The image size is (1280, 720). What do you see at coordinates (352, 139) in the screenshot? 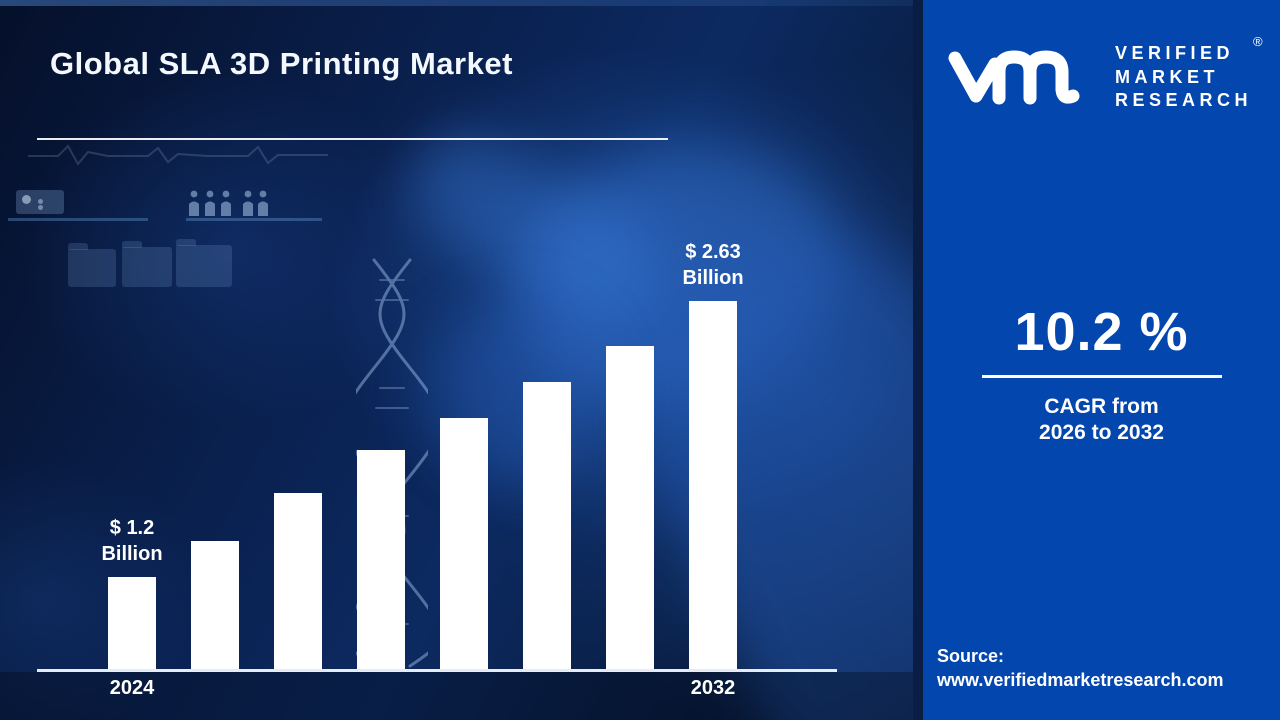
I see `title-underline` at bounding box center [352, 139].